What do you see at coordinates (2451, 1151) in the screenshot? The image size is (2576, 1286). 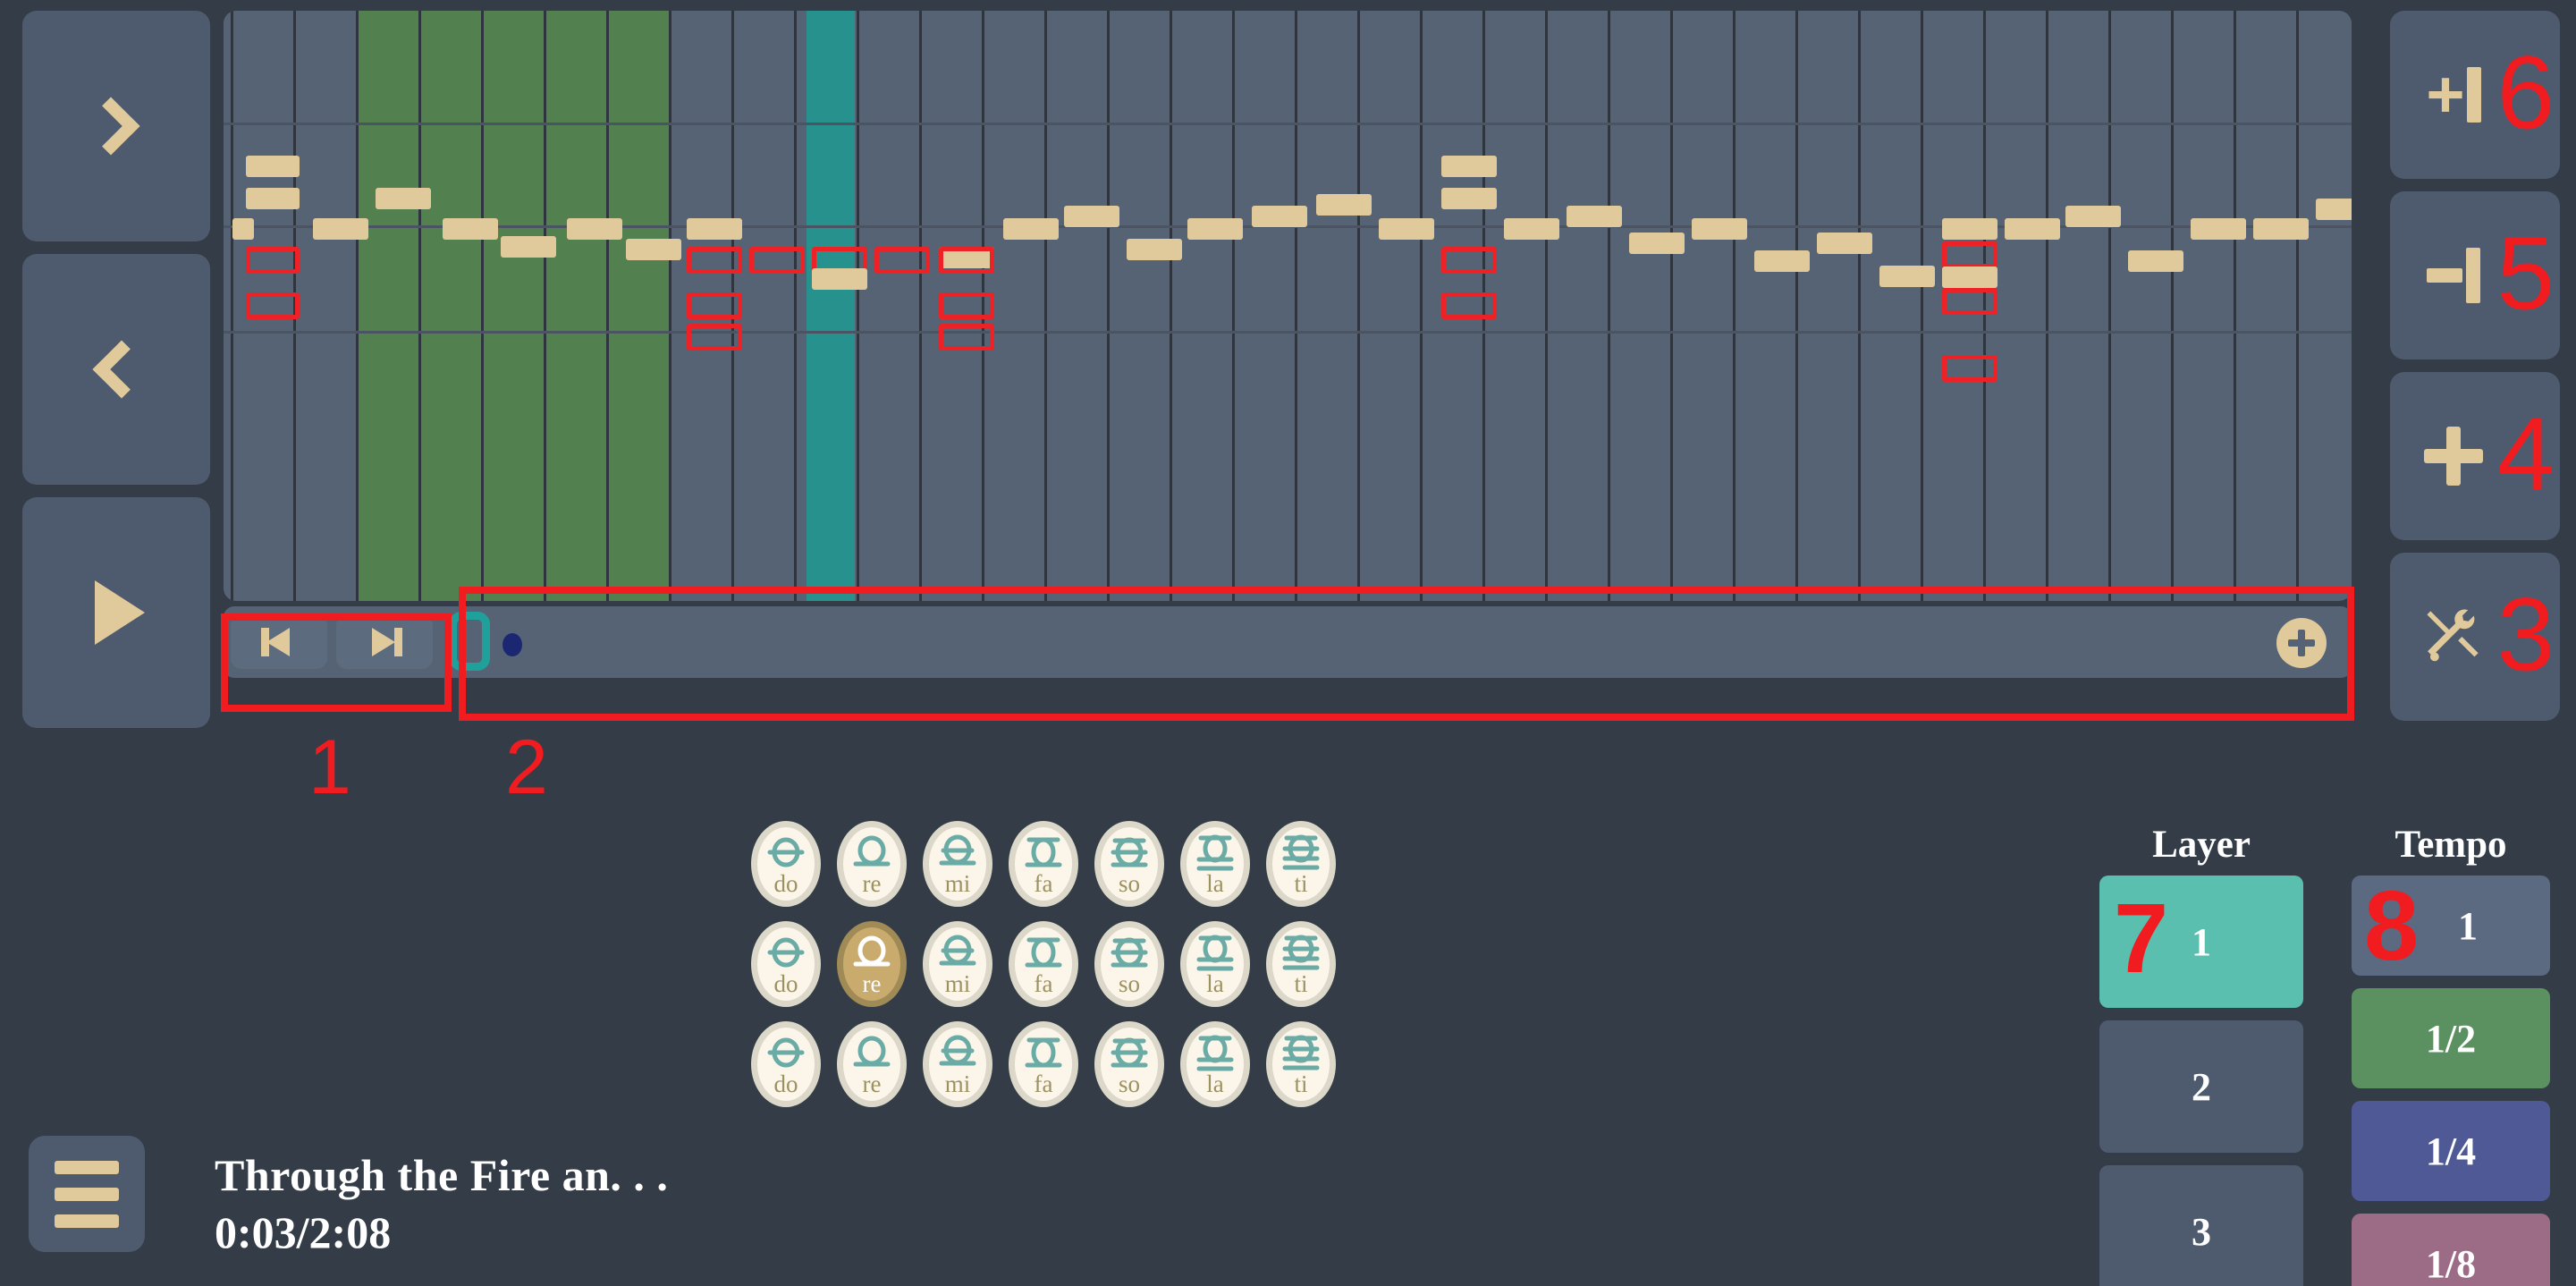 I see `tempo-option-1-4: 1/4` at bounding box center [2451, 1151].